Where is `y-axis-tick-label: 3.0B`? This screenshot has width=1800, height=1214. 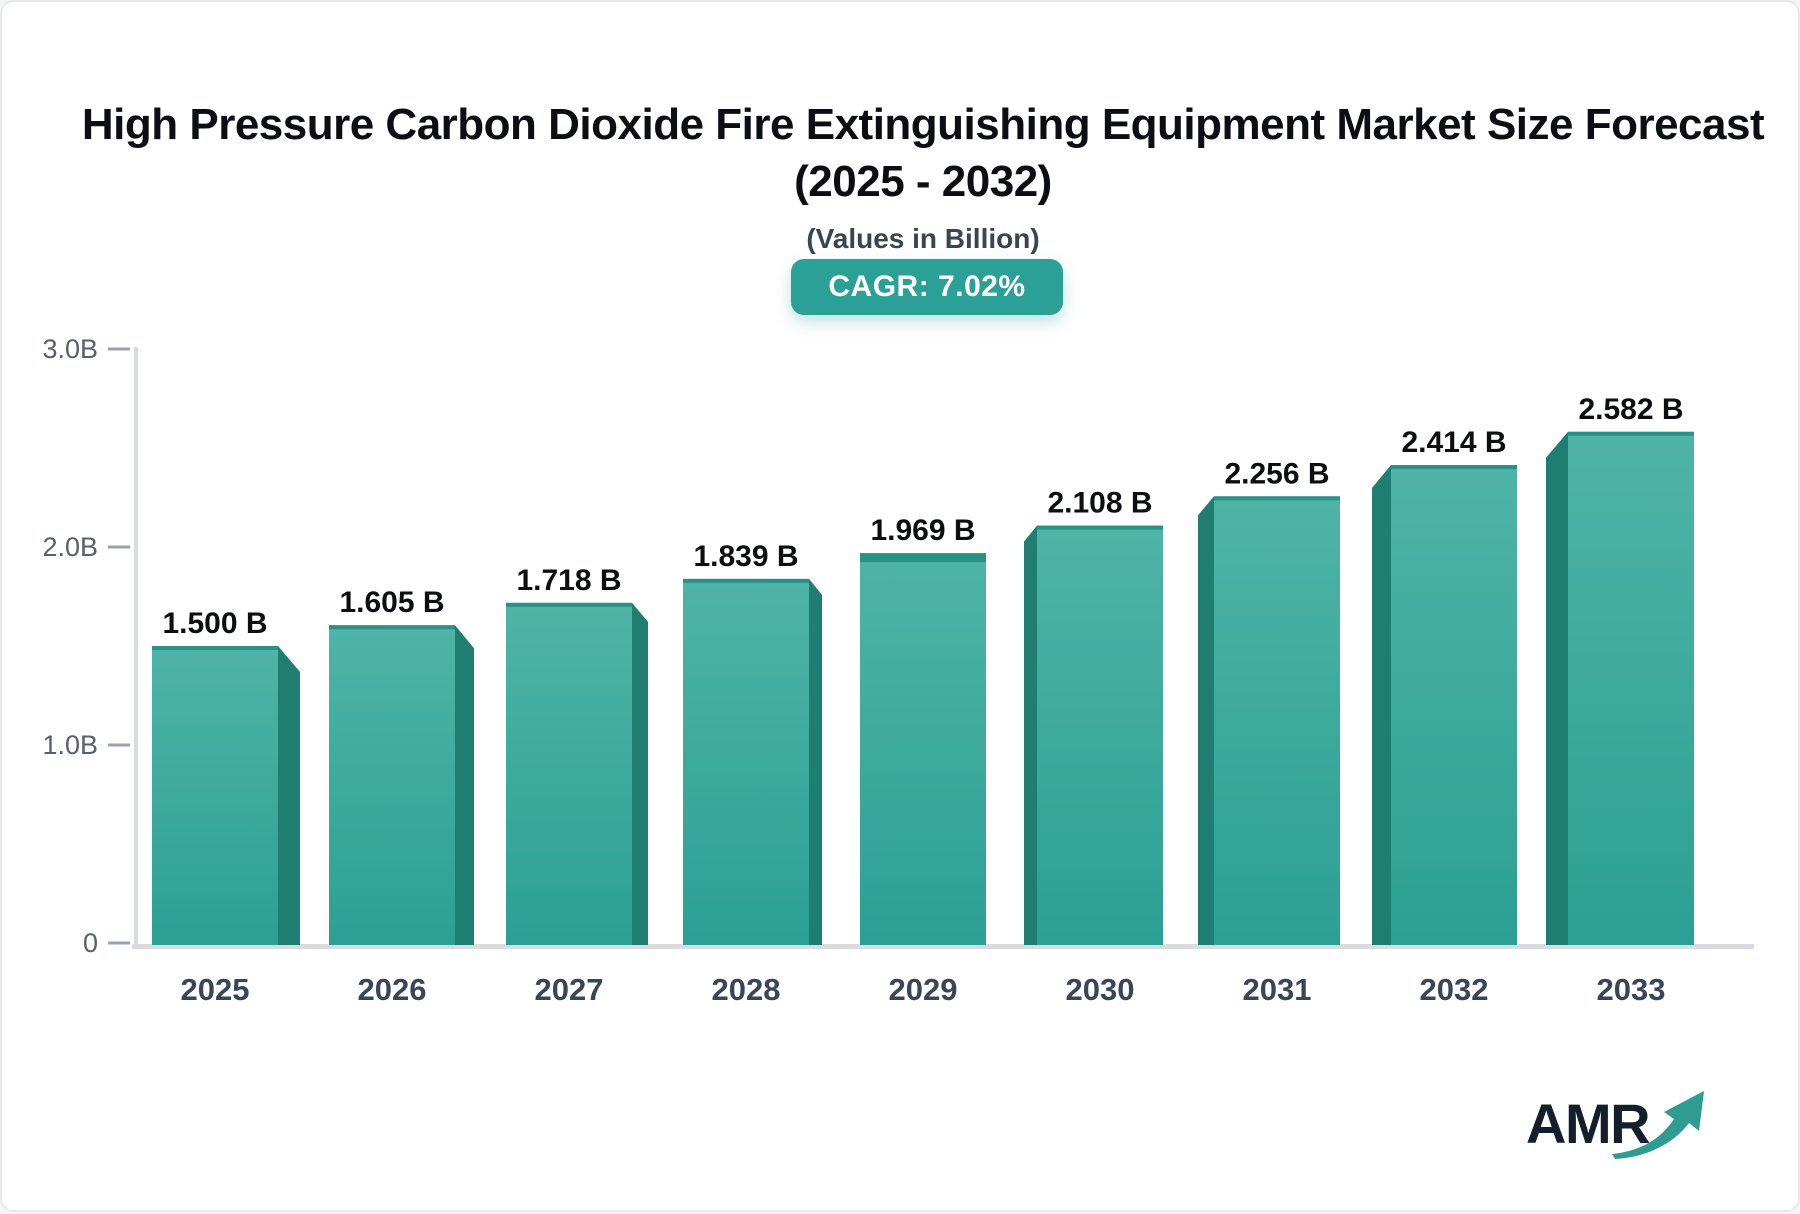
y-axis-tick-label: 3.0B is located at coordinates (70, 349).